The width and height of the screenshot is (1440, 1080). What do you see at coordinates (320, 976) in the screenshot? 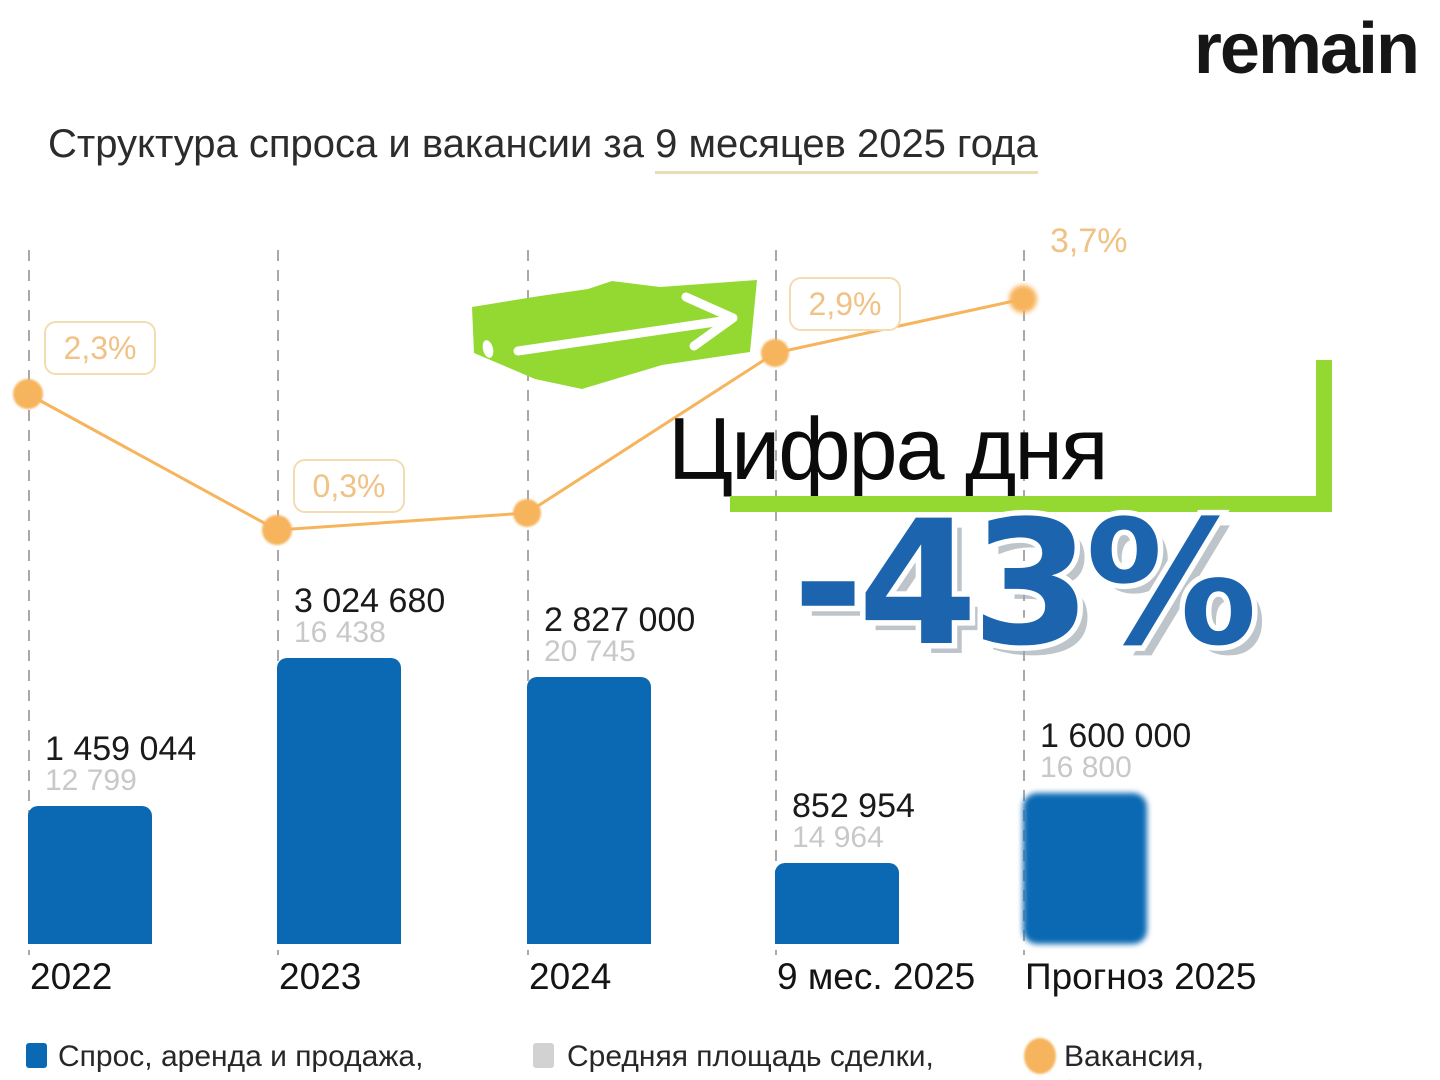
I see `category-label: 2023` at bounding box center [320, 976].